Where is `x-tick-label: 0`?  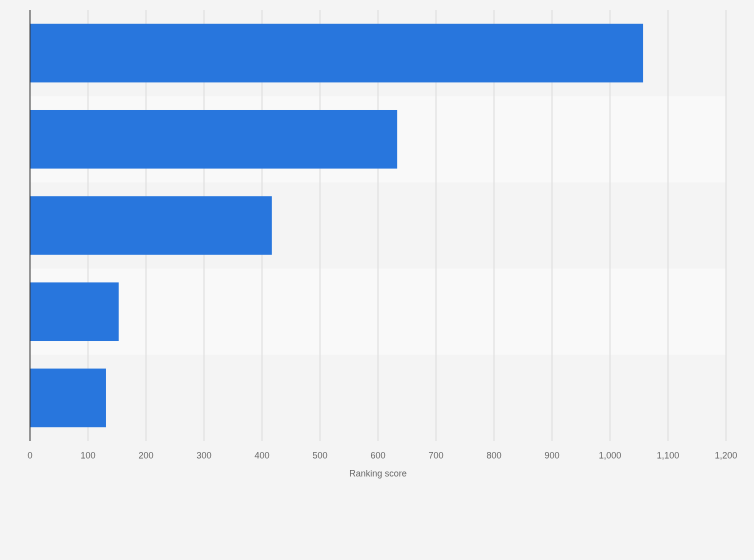 x-tick-label: 0 is located at coordinates (29, 455).